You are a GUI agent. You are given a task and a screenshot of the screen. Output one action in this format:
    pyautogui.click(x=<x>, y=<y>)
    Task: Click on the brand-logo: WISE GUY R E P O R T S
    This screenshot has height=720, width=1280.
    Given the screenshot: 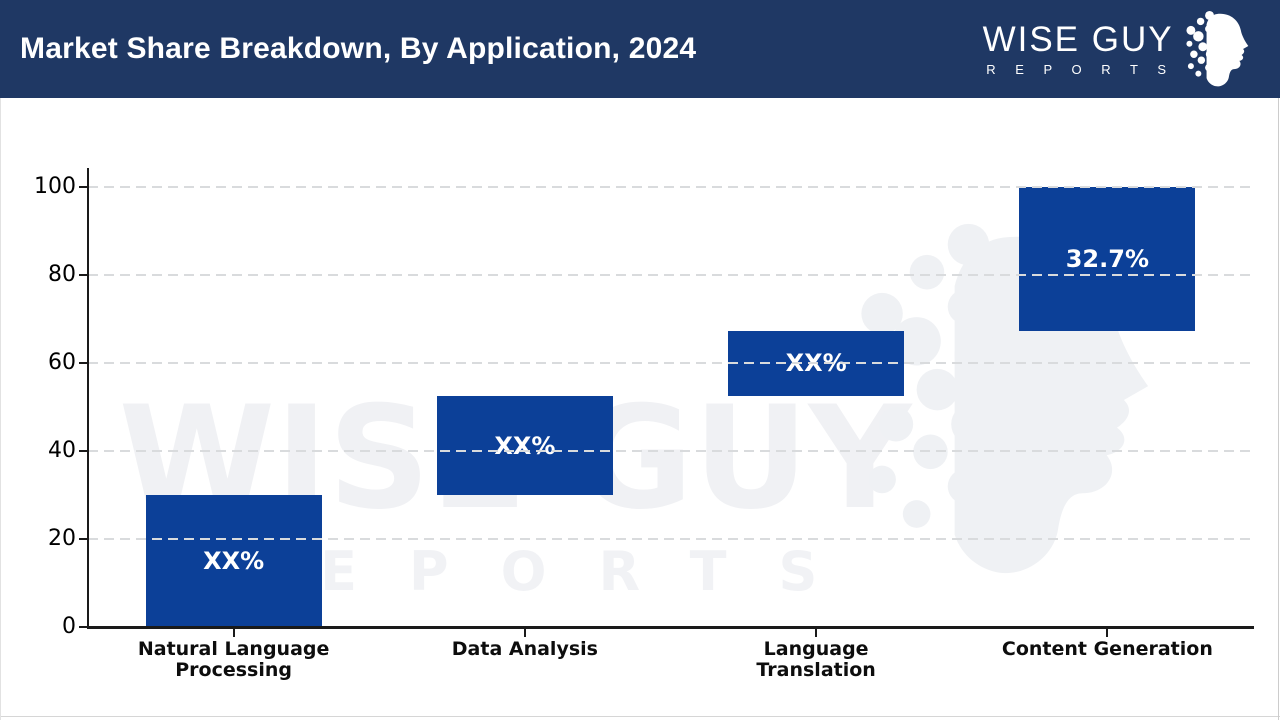 What is the action you would take?
    pyautogui.click(x=1118, y=49)
    